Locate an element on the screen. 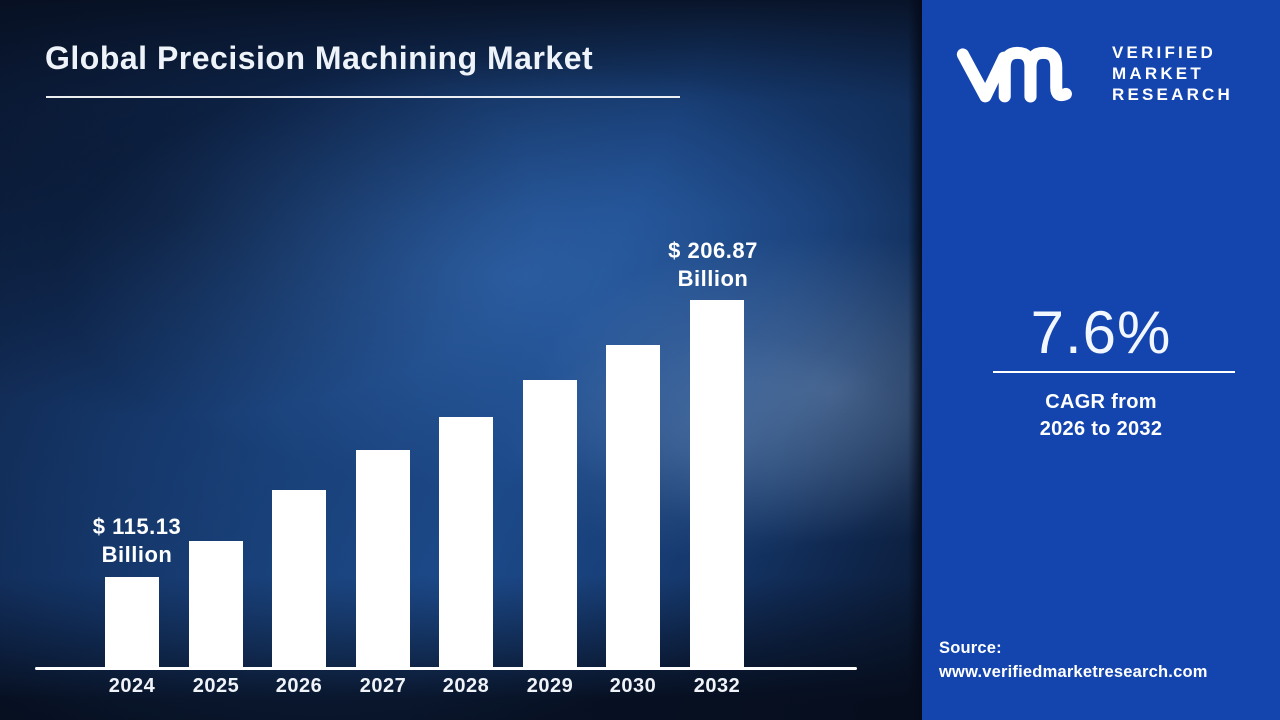  x-axis-label-2028: 2028 is located at coordinates (466, 686).